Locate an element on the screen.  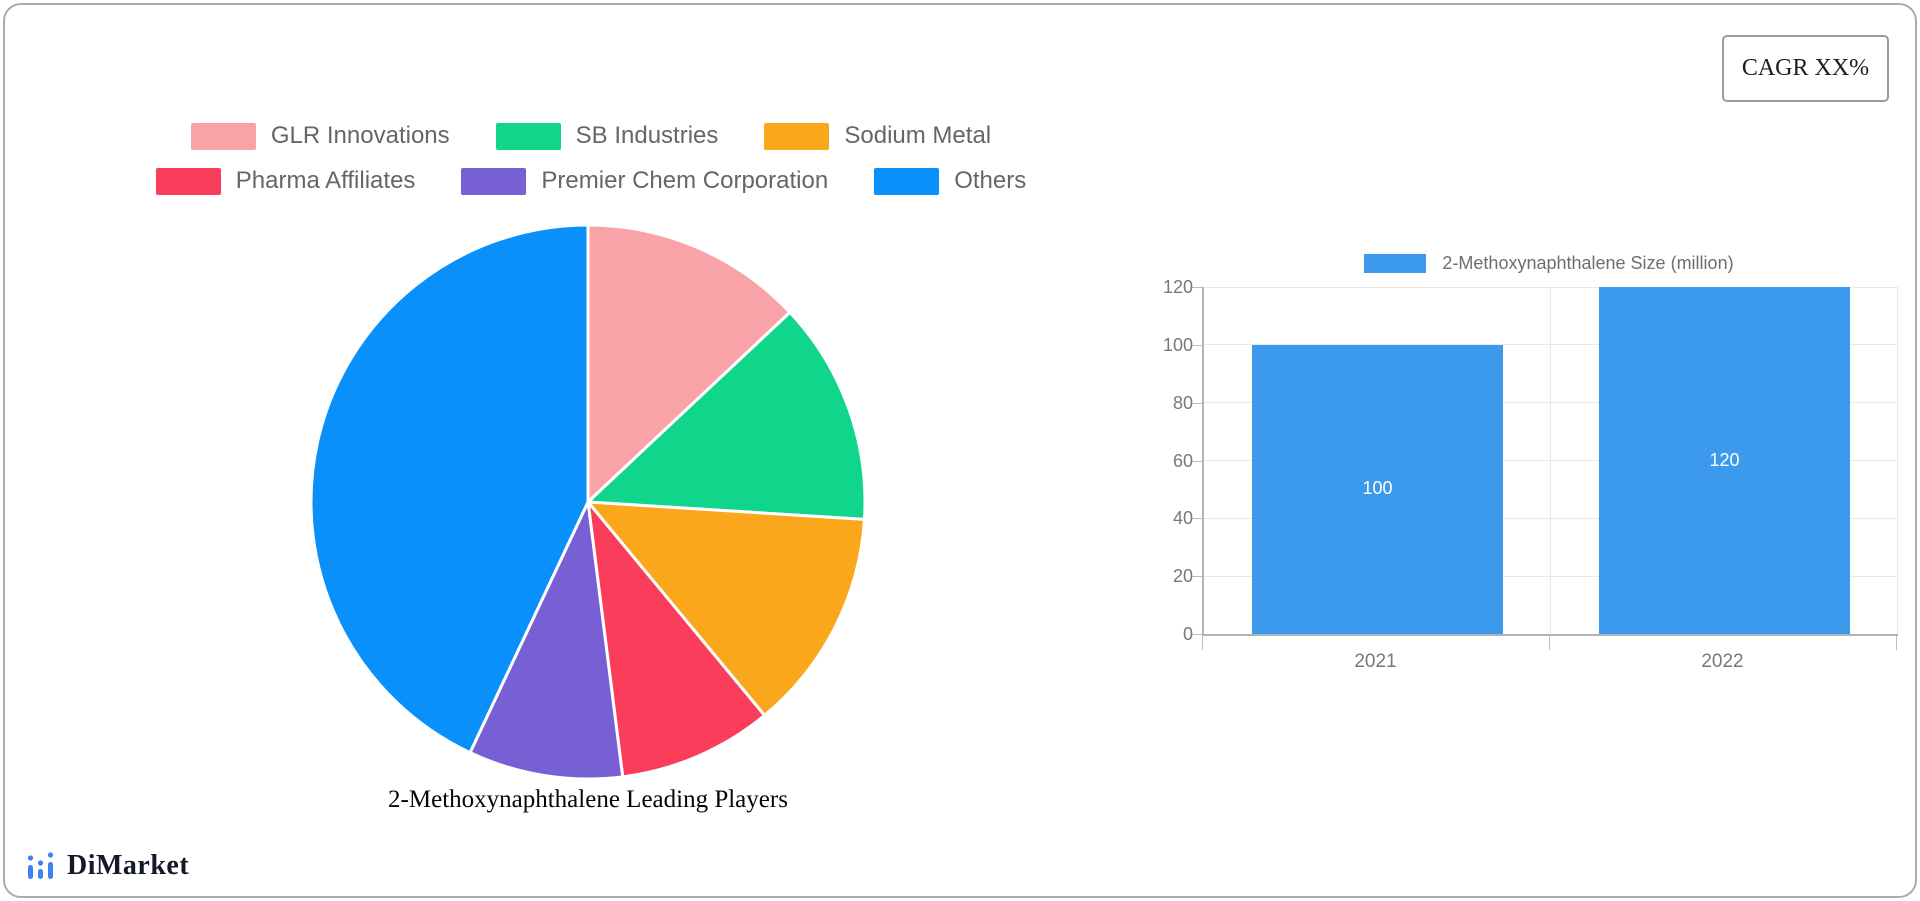
legend-label: Premier Chem Corporation is located at coordinates (685, 180).